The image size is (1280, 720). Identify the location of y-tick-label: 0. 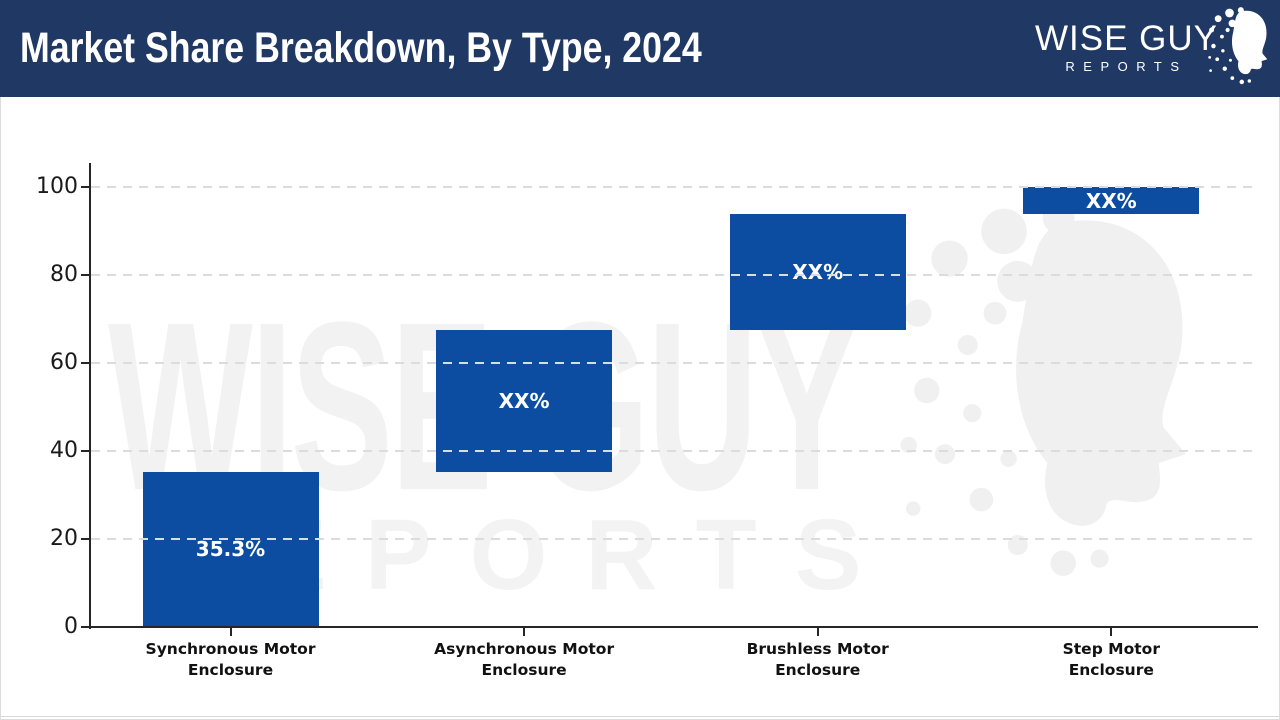
(71, 626).